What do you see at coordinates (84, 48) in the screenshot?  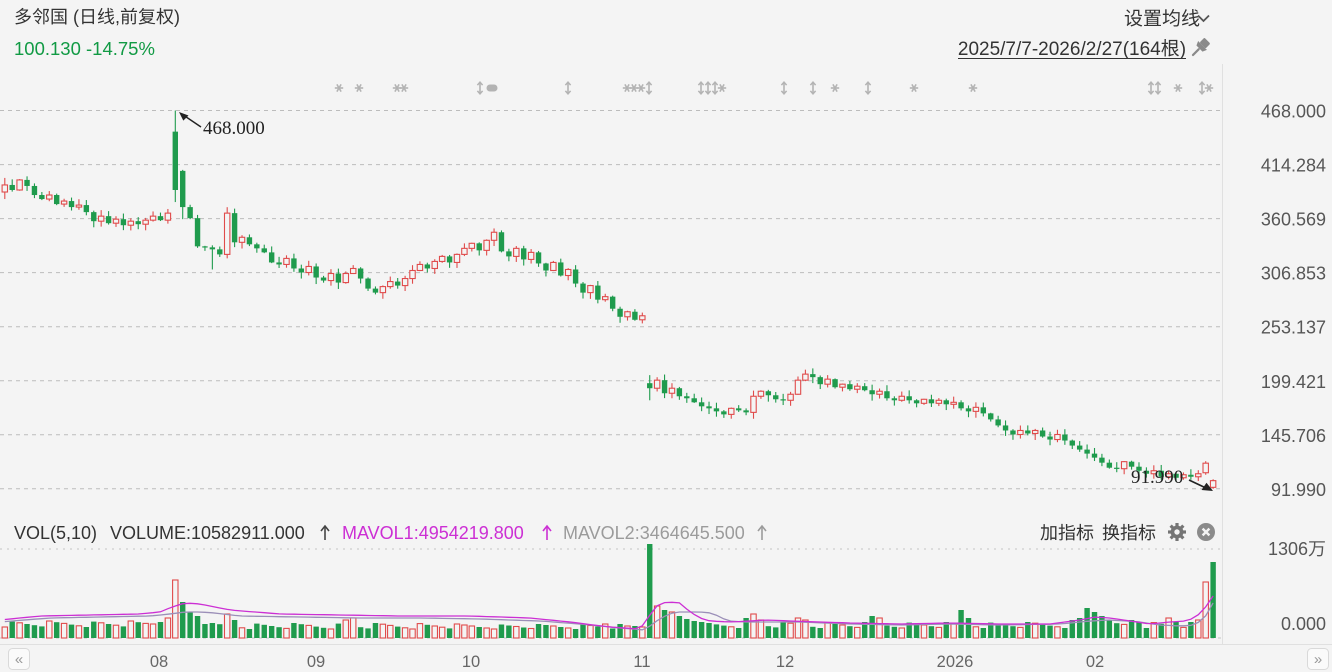 I see `svg-text: 100.130 -14.75%` at bounding box center [84, 48].